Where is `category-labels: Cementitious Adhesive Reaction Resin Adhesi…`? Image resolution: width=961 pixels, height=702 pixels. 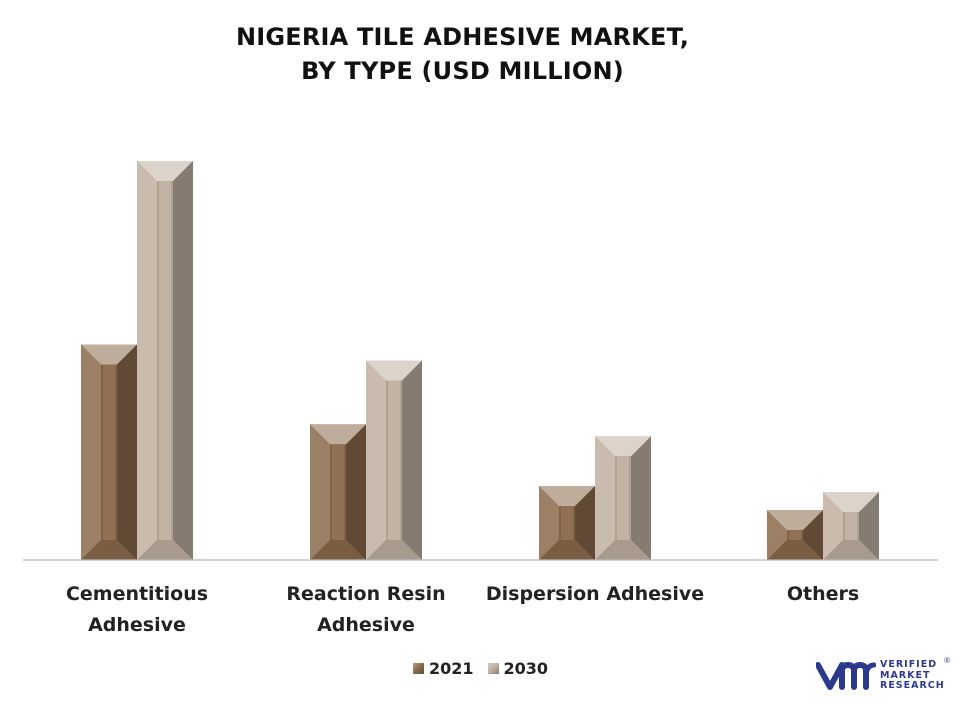 category-labels: Cementitious Adhesive Reaction Resin Adhesi… is located at coordinates (462, 609).